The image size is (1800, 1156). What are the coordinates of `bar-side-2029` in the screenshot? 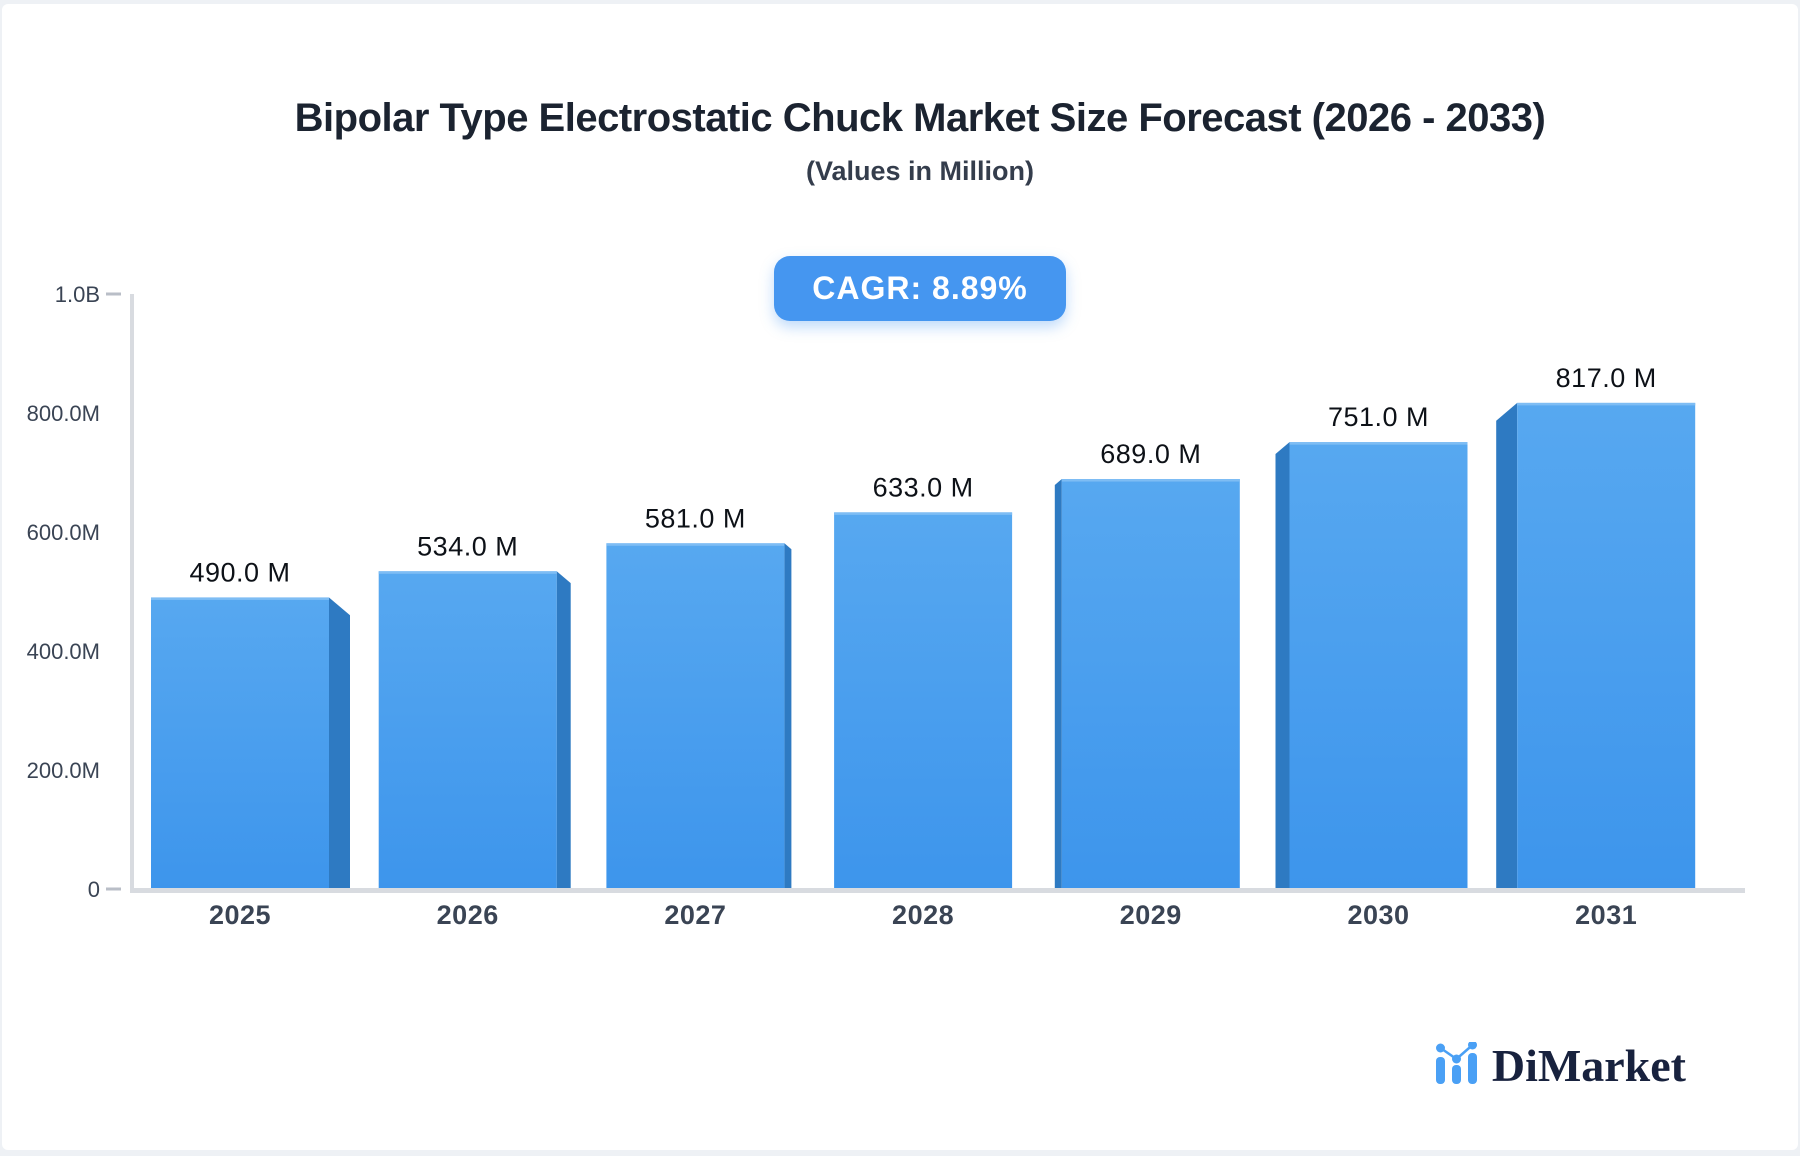 It's located at (1058, 684).